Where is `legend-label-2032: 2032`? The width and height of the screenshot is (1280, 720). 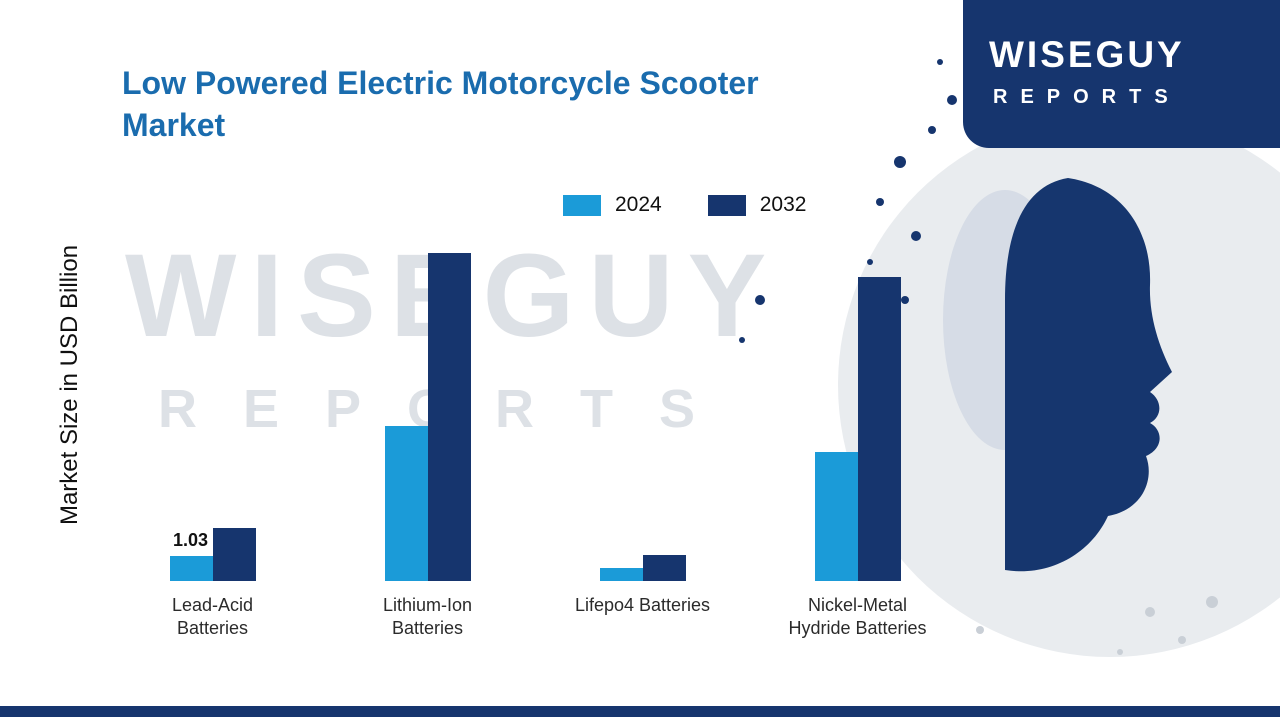 legend-label-2032: 2032 is located at coordinates (783, 204).